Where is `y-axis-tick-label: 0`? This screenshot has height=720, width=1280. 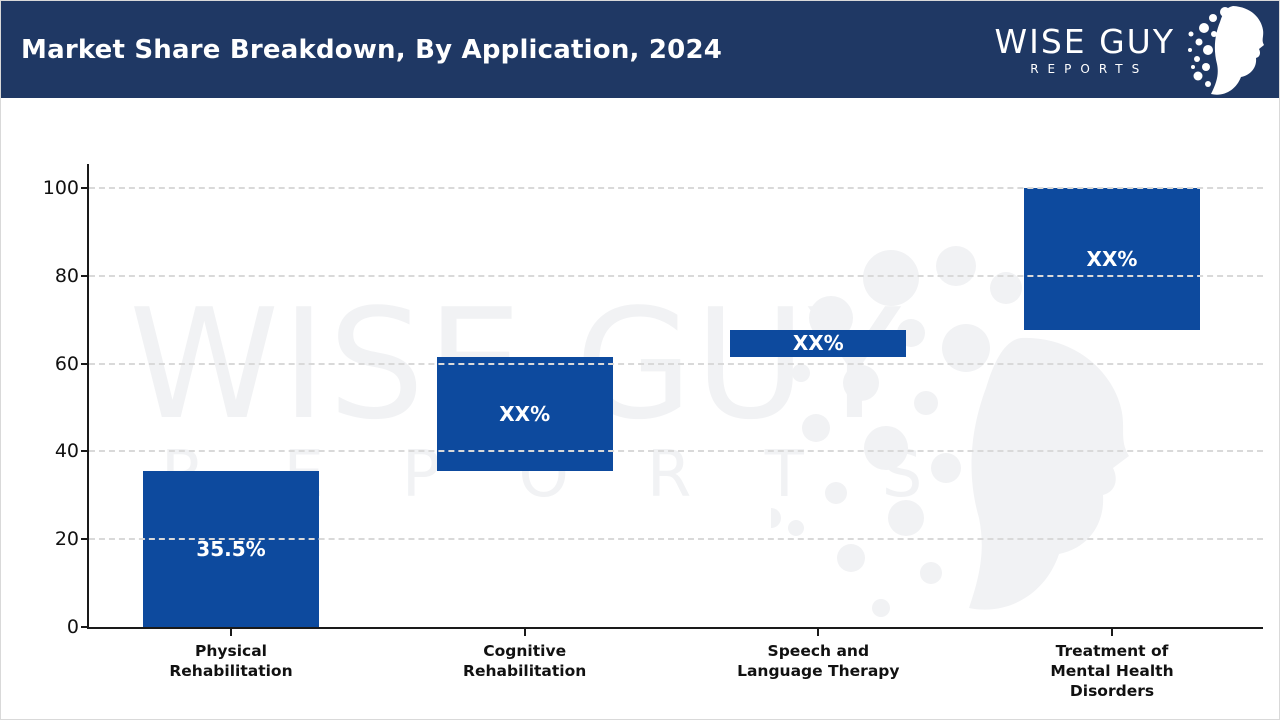 y-axis-tick-label: 0 is located at coordinates (72, 627).